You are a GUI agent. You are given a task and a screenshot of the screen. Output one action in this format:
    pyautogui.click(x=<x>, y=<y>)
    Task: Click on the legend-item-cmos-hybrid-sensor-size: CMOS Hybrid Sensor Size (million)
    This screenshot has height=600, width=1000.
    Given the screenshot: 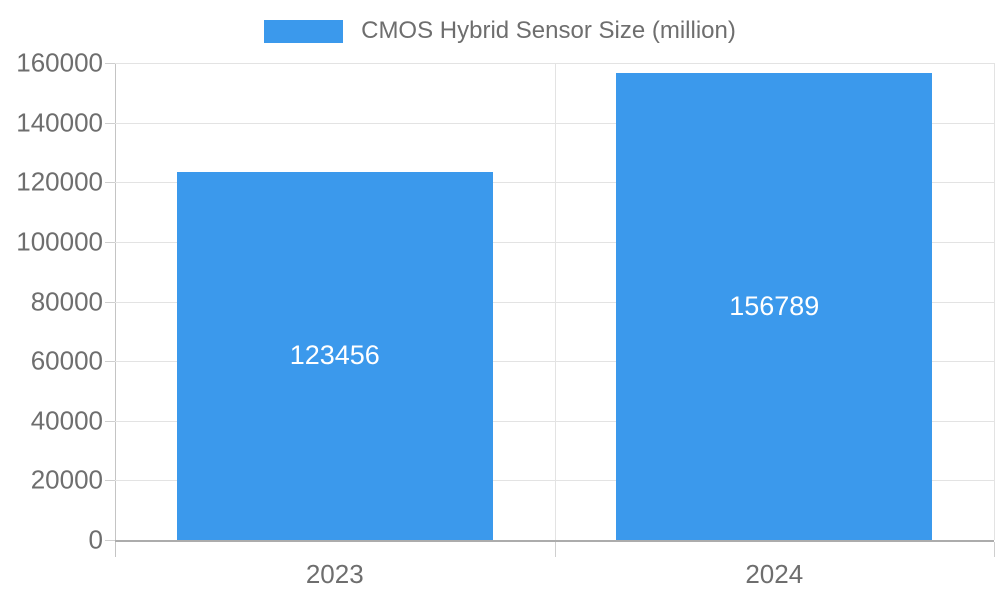 What is the action you would take?
    pyautogui.click(x=500, y=31)
    